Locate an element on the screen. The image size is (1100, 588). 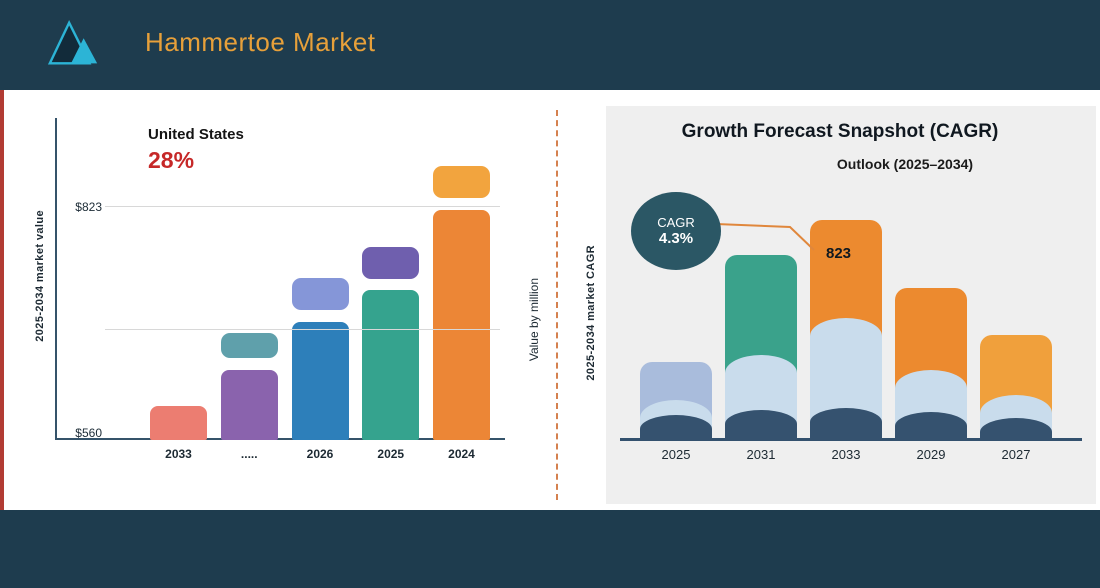
stacked-bar-column-2031 is located at coordinates (761, 270).